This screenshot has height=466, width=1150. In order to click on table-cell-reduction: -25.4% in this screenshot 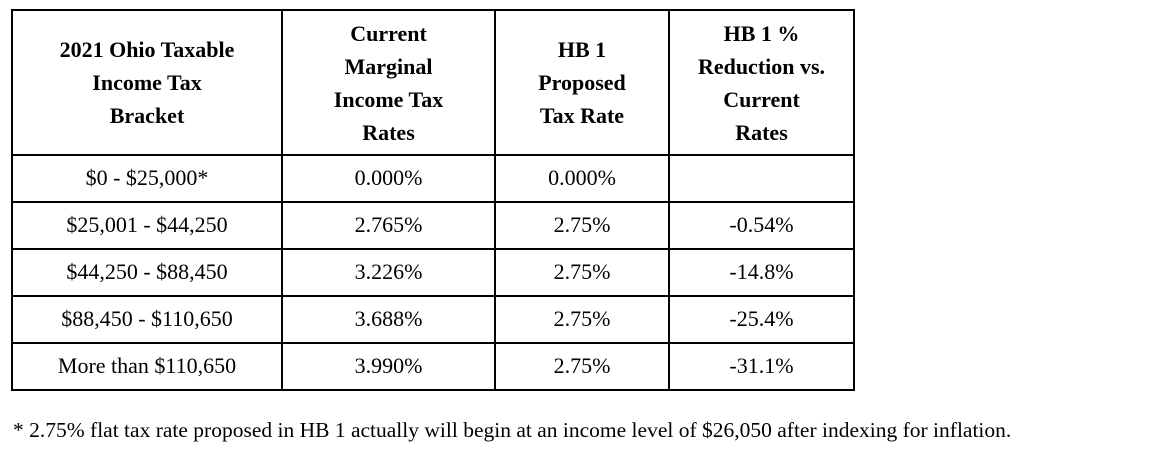, I will do `click(761, 319)`.